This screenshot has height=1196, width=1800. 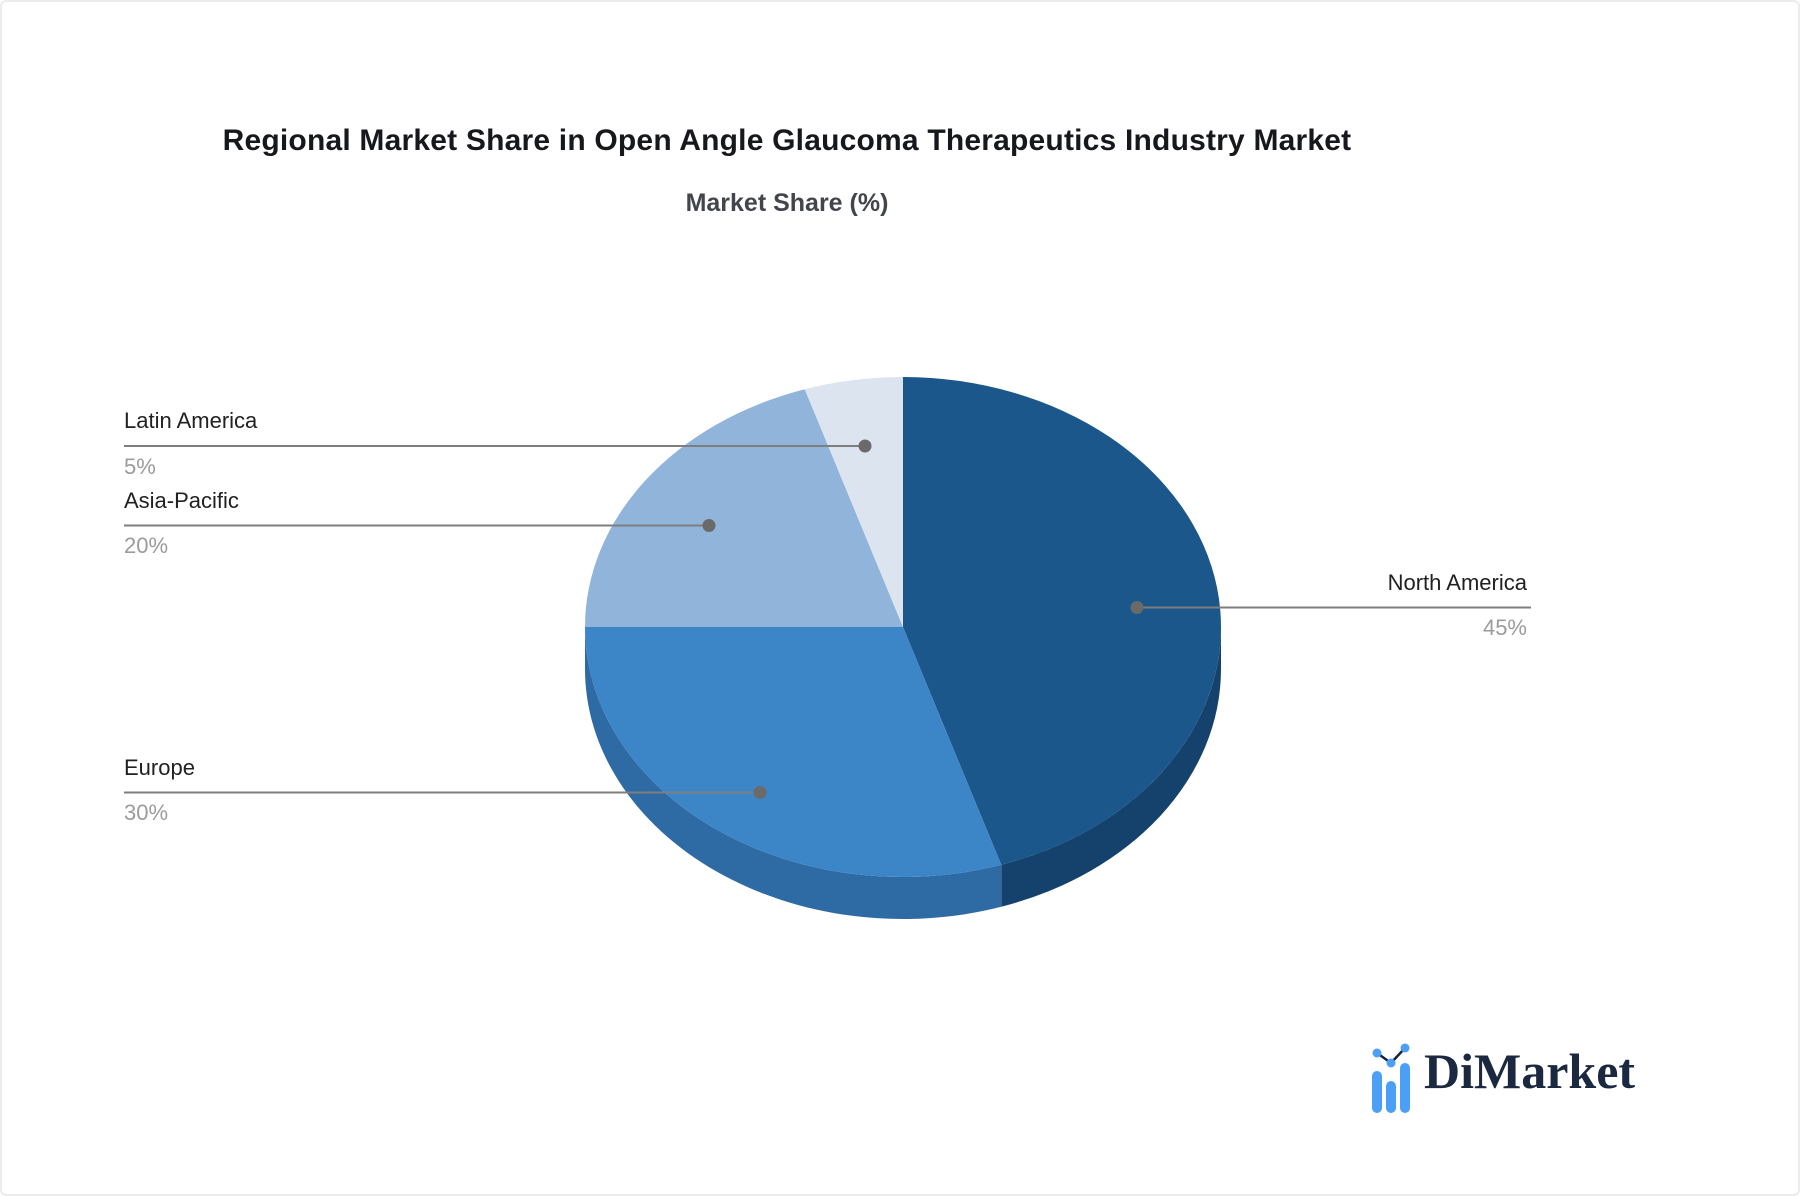 What do you see at coordinates (1457, 582) in the screenshot?
I see `callout-label-north-america: North America` at bounding box center [1457, 582].